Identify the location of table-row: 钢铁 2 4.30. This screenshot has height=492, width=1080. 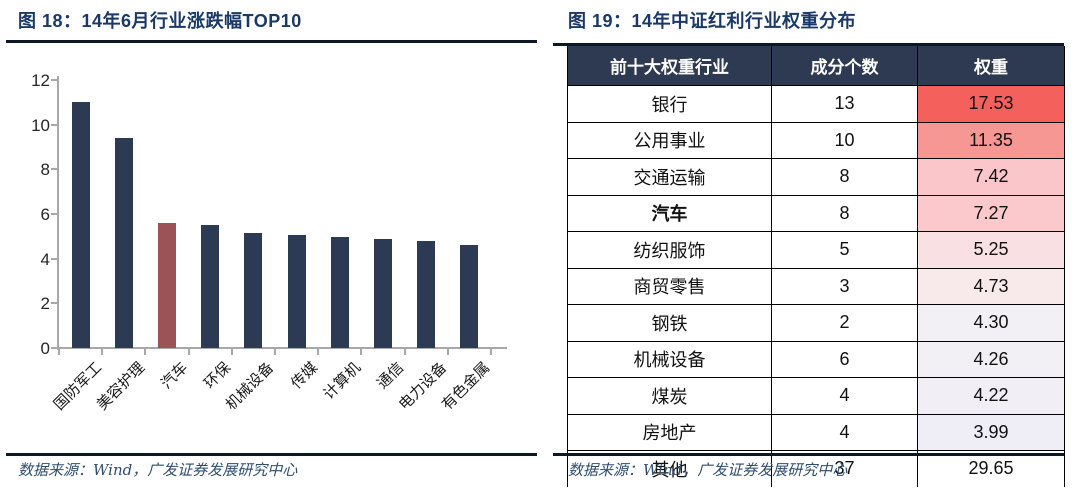
(816, 323).